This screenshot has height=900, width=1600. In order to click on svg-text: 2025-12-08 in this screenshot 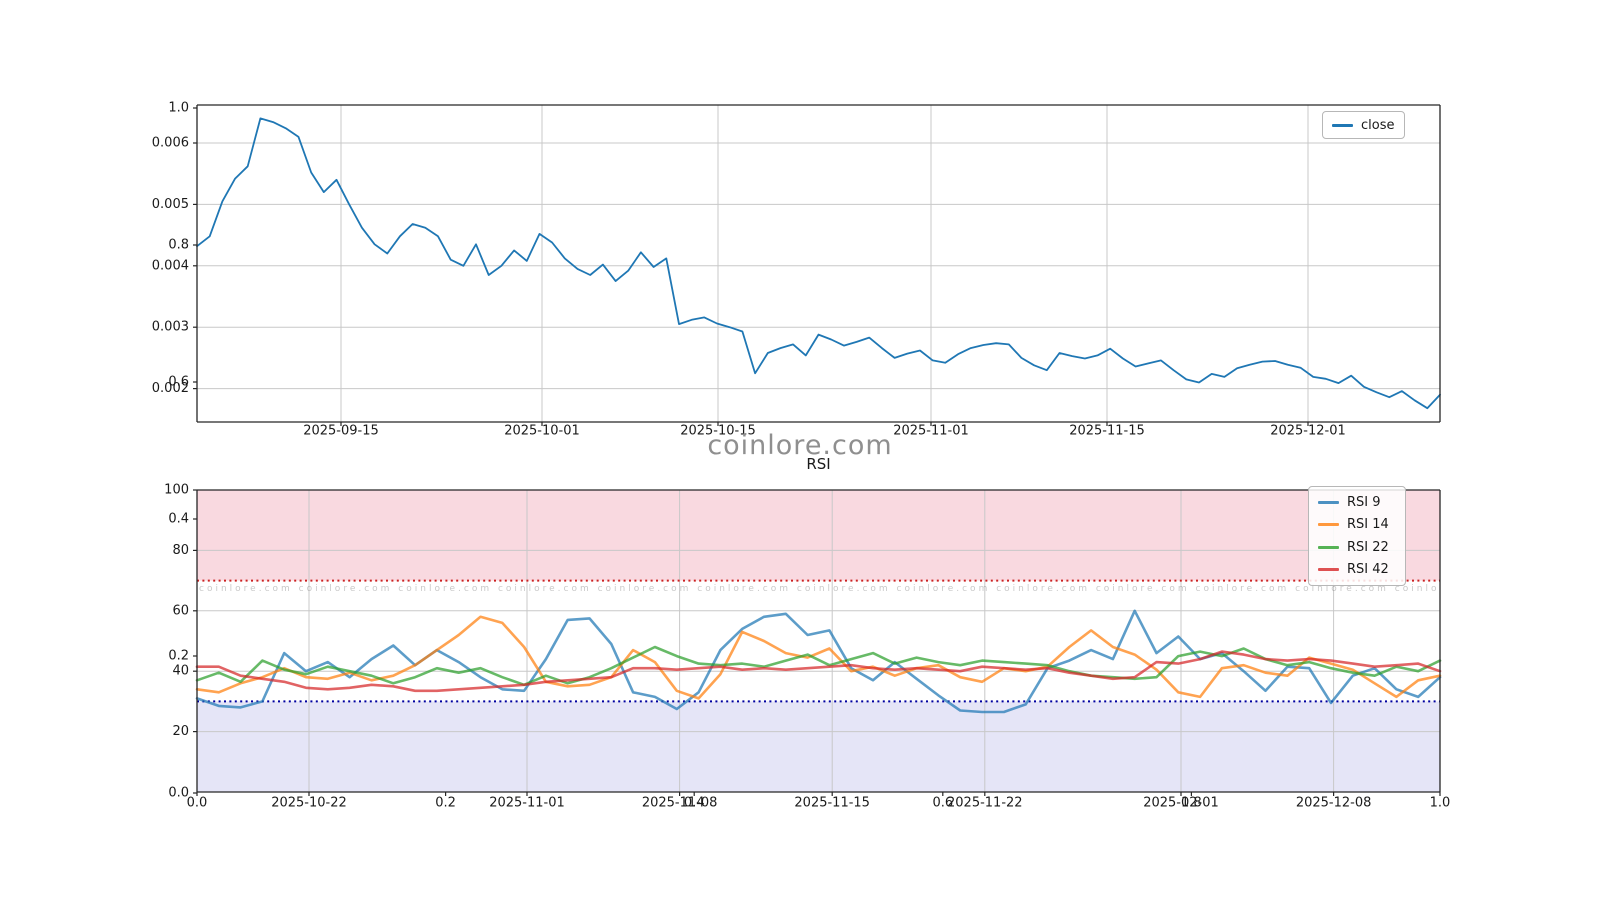, I will do `click(1334, 803)`.